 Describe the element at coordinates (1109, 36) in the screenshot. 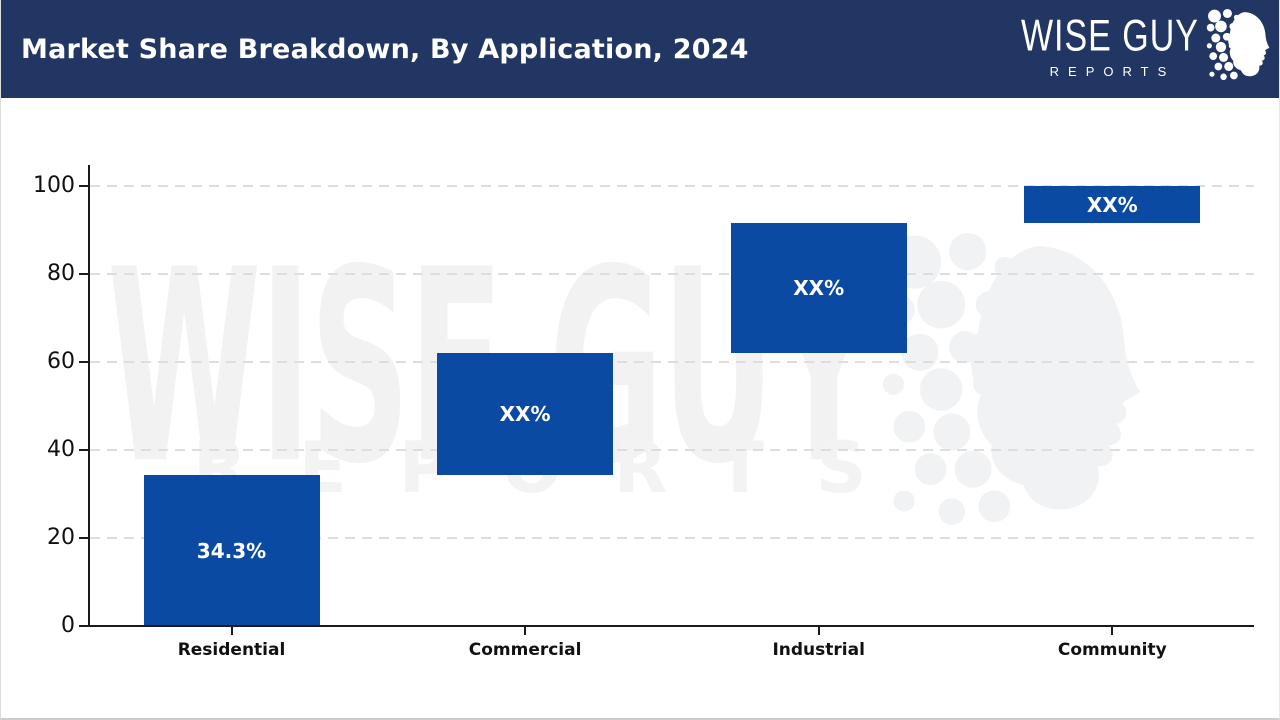

I see `brand-name: WISE GUY` at that location.